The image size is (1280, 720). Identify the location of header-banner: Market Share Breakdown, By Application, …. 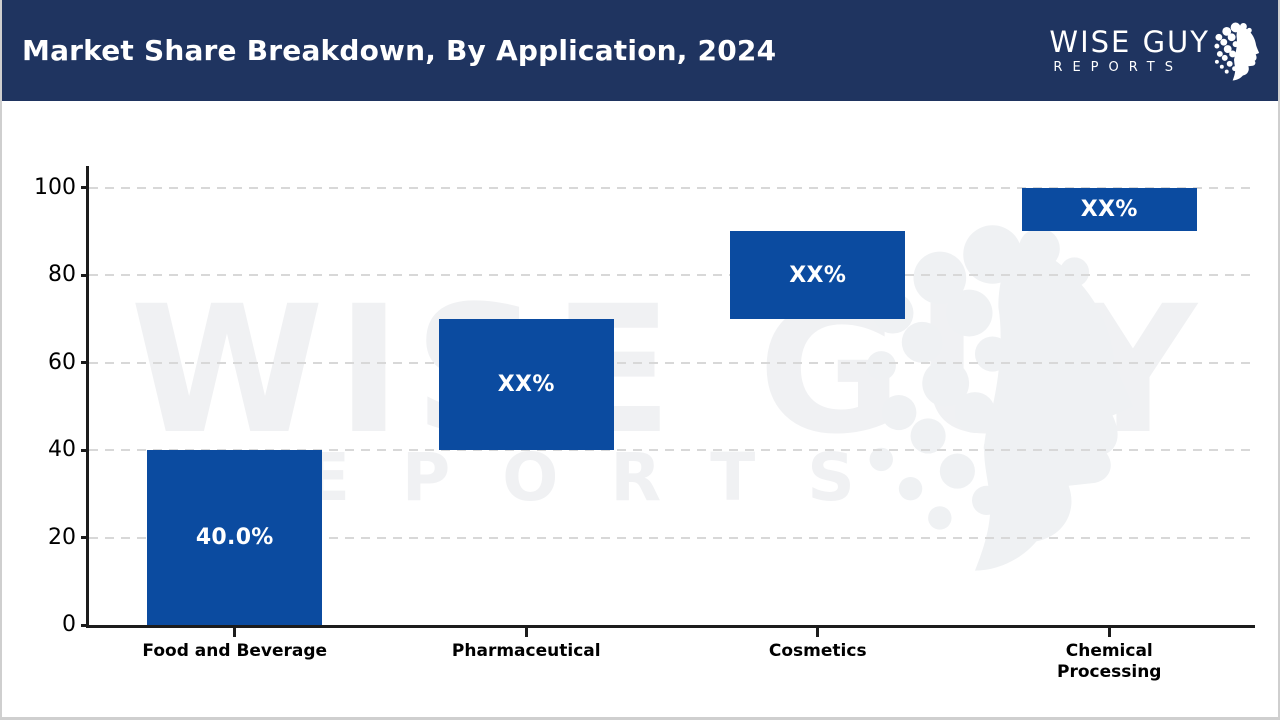
(640, 50).